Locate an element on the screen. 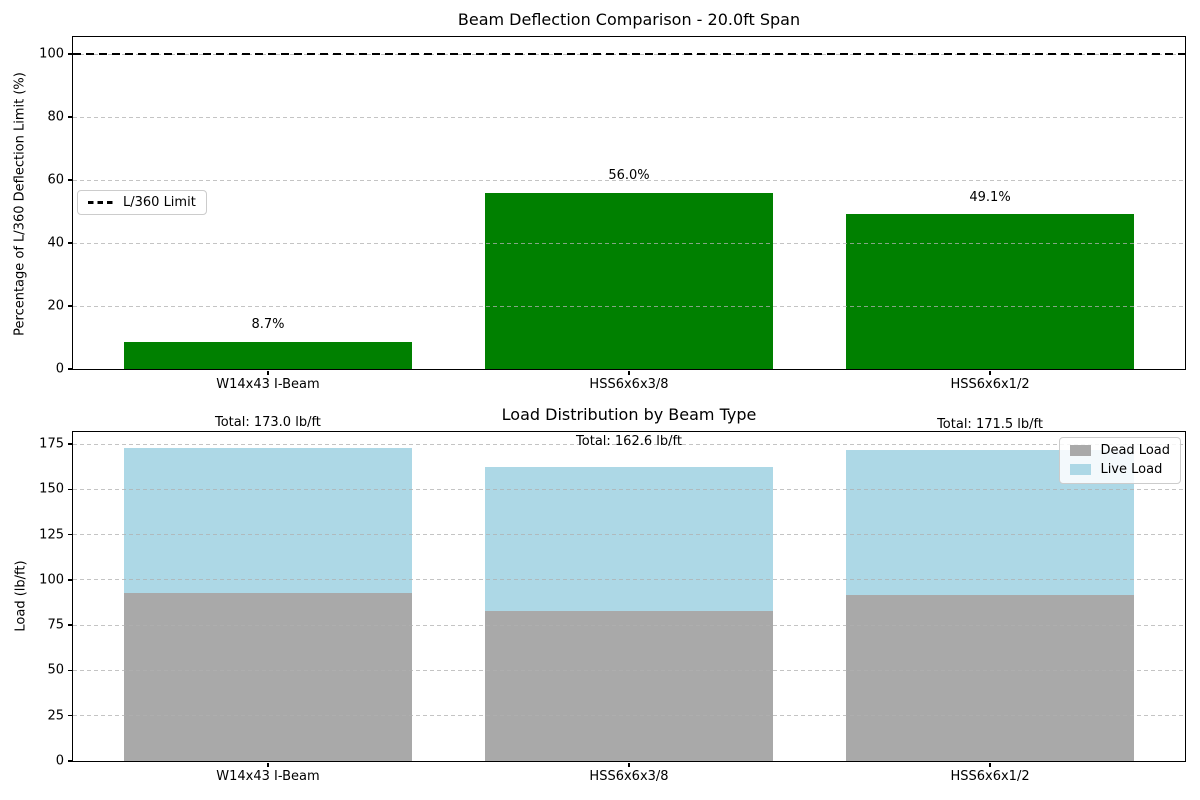 This screenshot has width=1200, height=800. legend-entry-live-load: Live Load is located at coordinates (1120, 469).